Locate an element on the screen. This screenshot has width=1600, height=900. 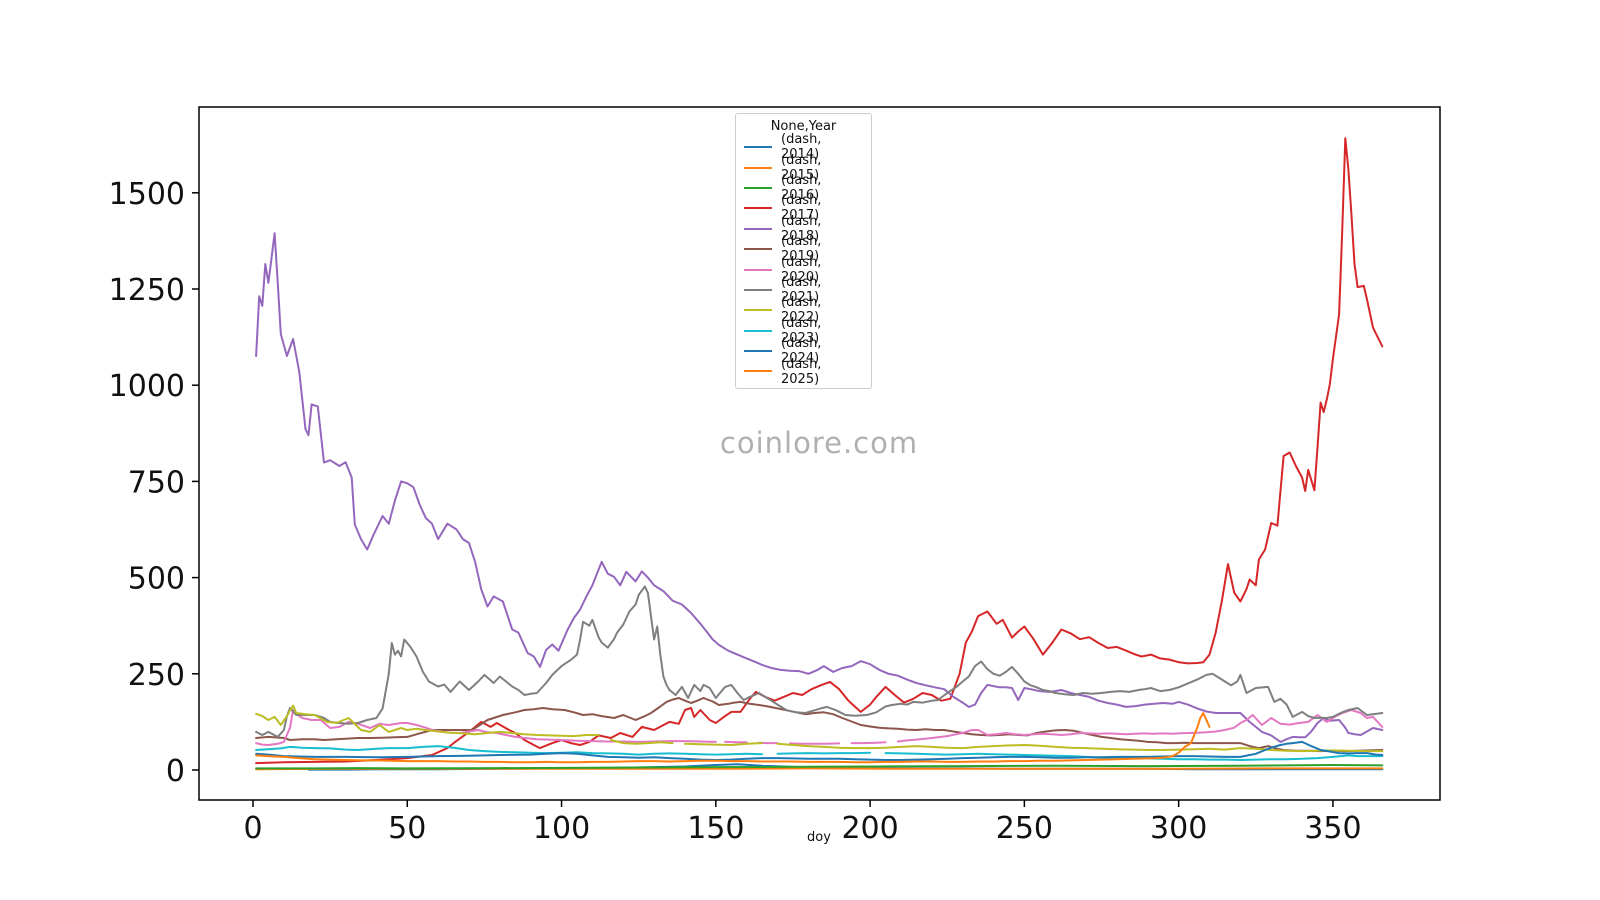
legend-entry: (dash, 2014) is located at coordinates (803, 147).